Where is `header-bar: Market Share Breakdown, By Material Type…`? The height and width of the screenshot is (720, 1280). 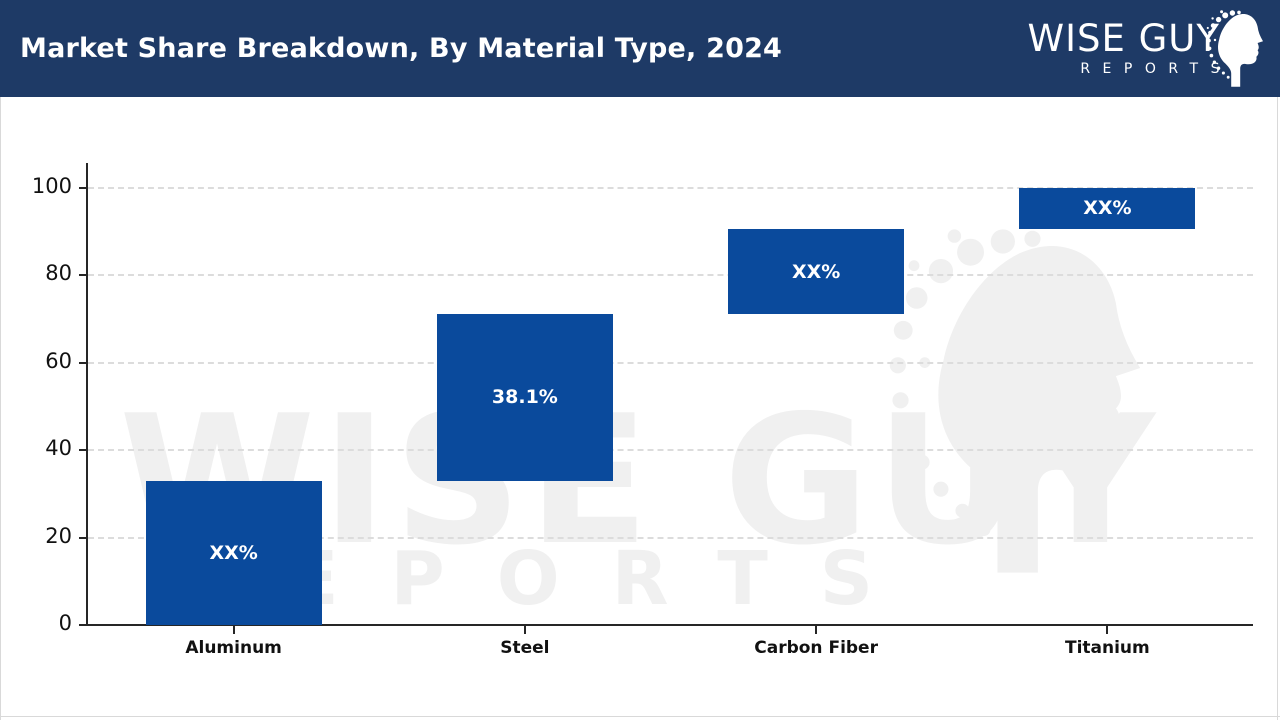 header-bar: Market Share Breakdown, By Material Type… is located at coordinates (640, 48).